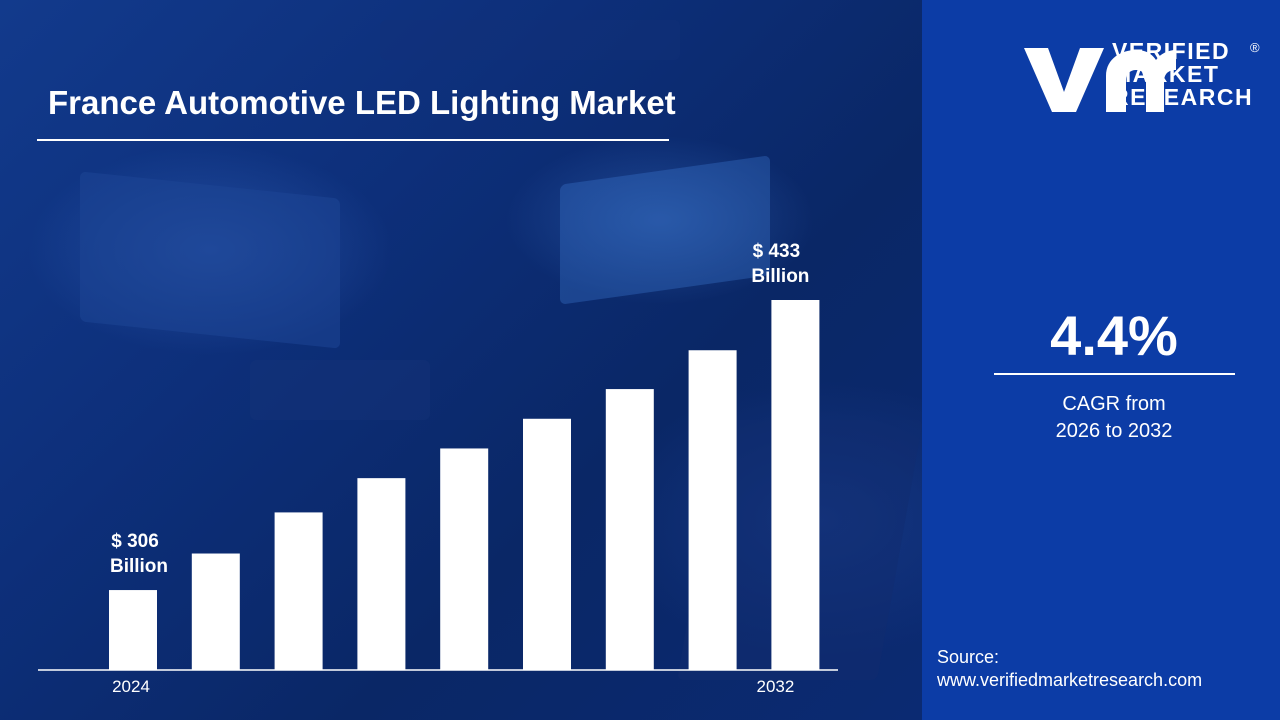  I want to click on bar-2027, so click(381, 574).